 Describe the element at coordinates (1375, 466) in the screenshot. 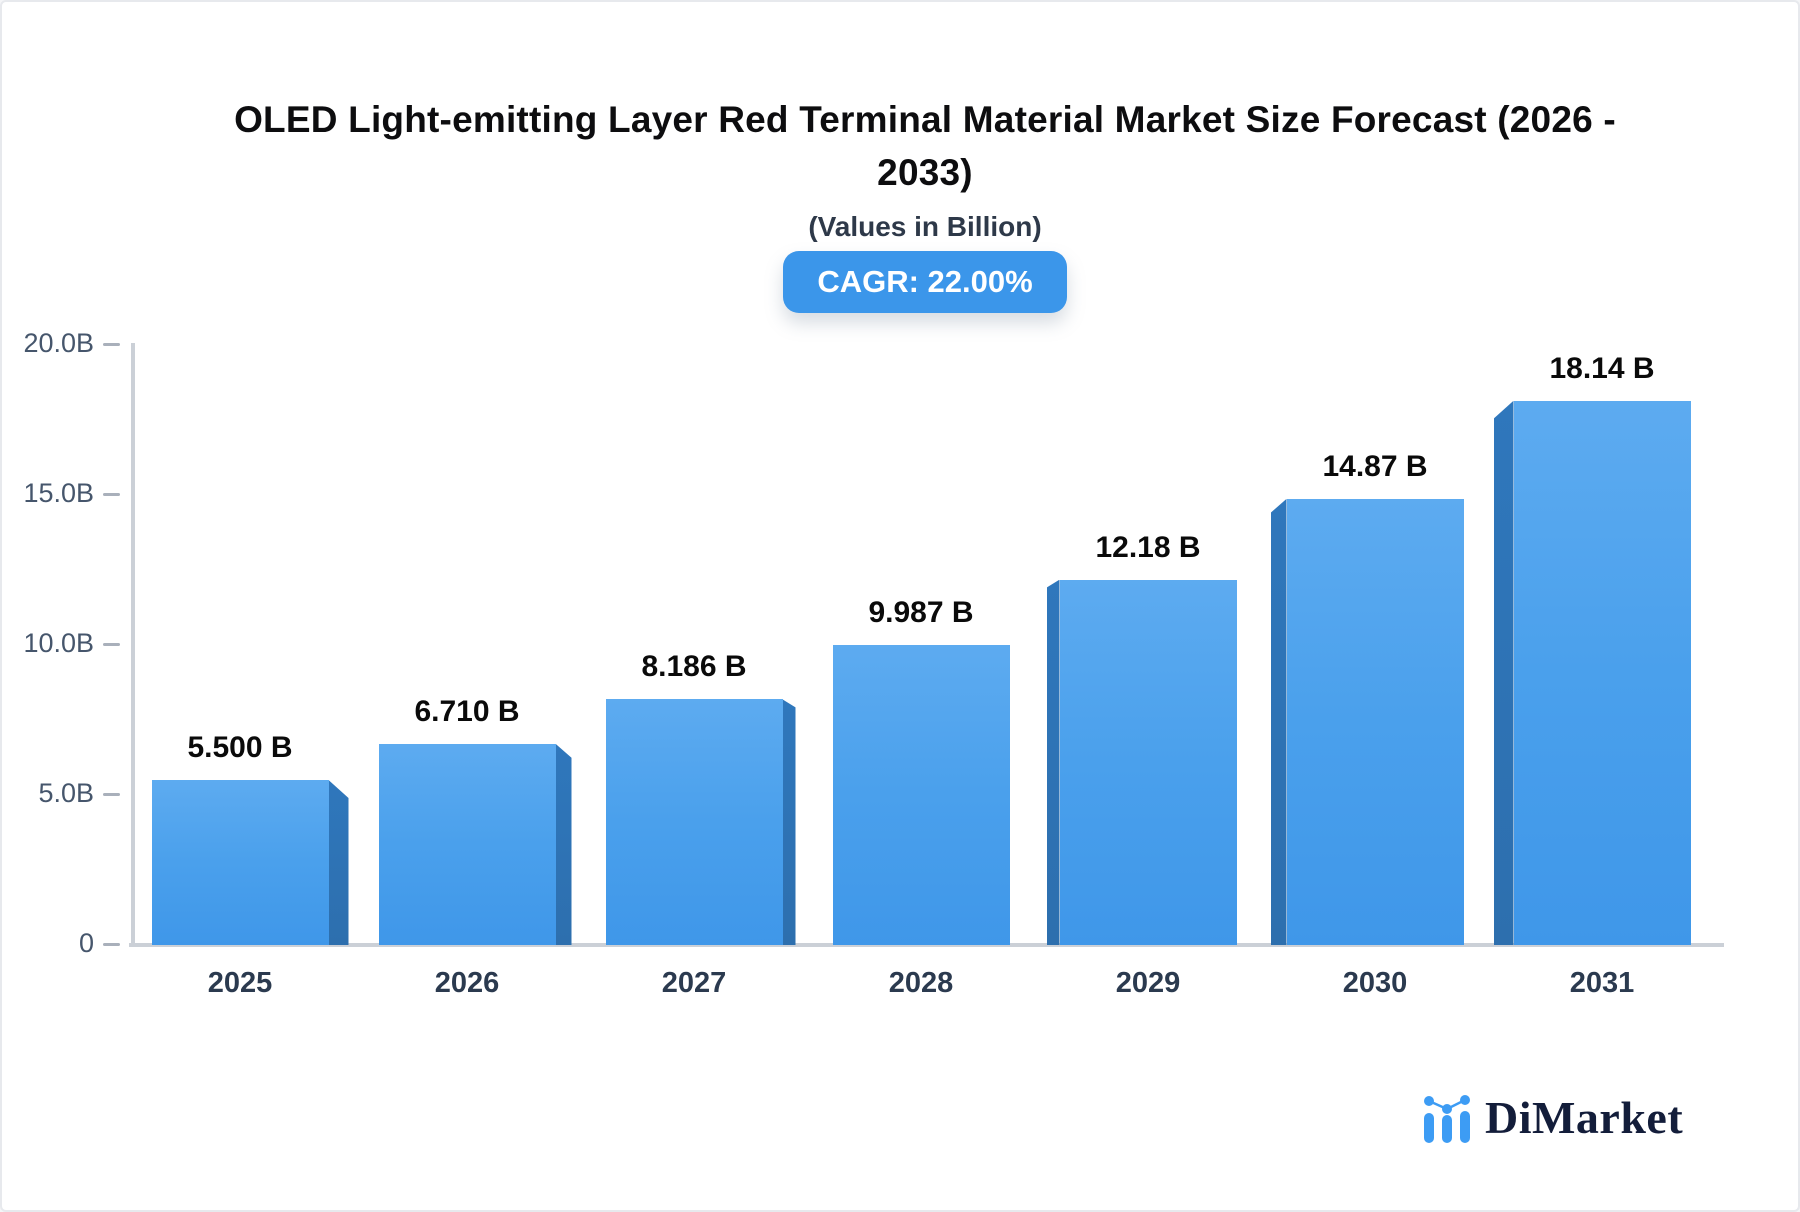

I see `bar-value-label: 14.87 B` at that location.